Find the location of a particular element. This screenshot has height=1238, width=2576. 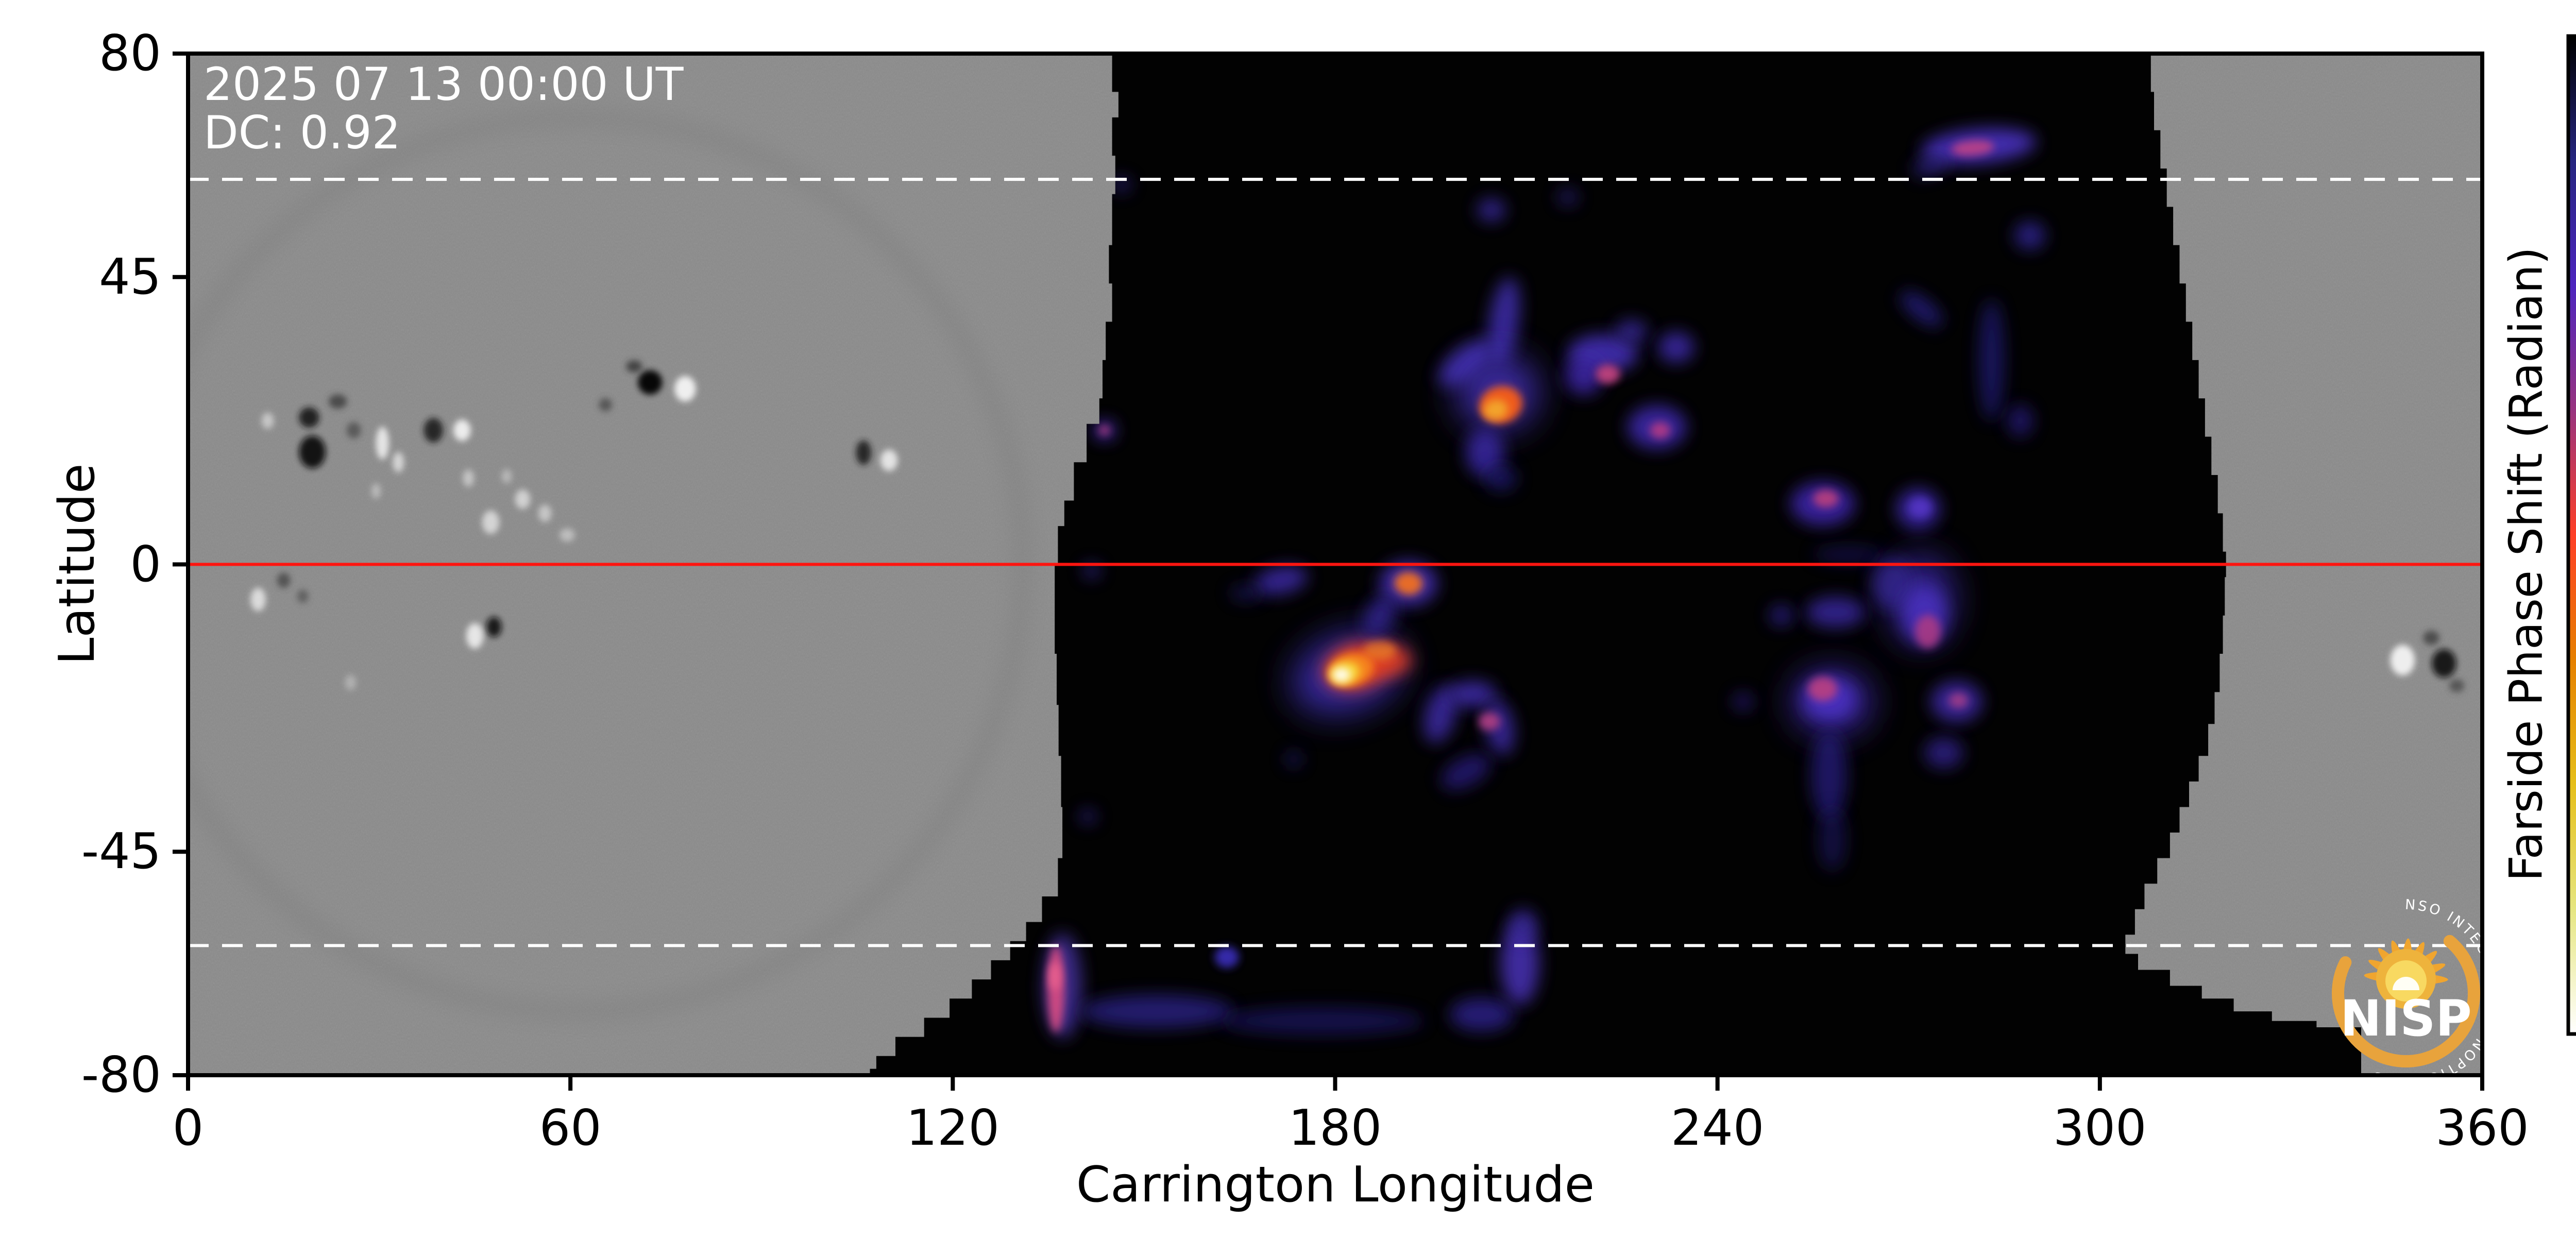

colorbar-farside-label: Farside Phase Shift (Radian) is located at coordinates (2526, 564).